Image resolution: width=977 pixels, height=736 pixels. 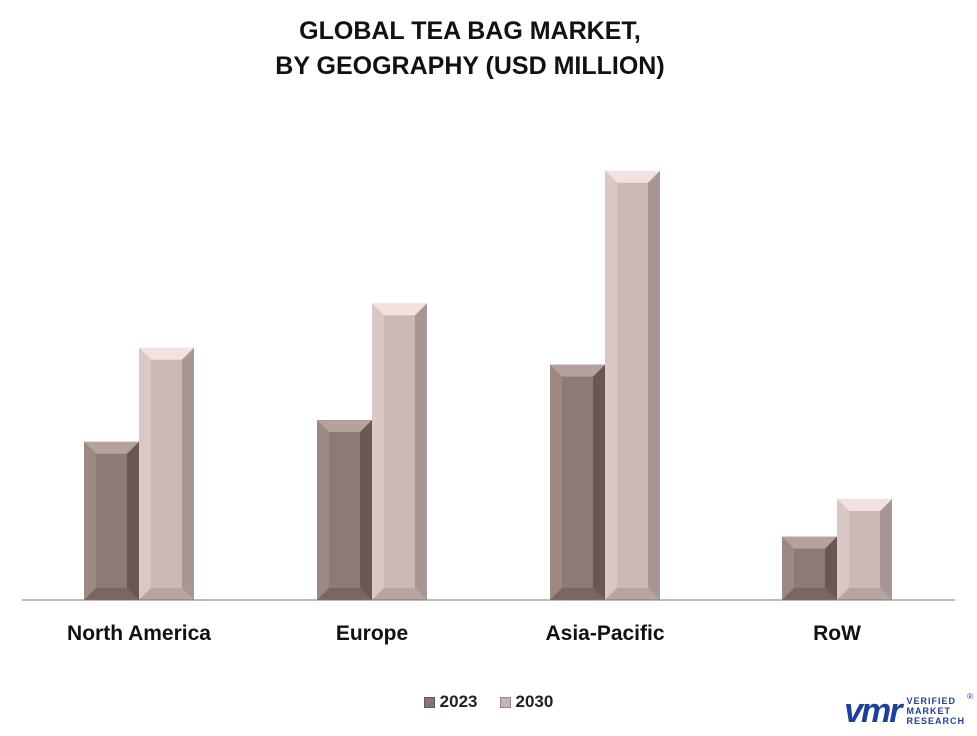 What do you see at coordinates (928, 711) in the screenshot?
I see `logo-line-2: MARKET` at bounding box center [928, 711].